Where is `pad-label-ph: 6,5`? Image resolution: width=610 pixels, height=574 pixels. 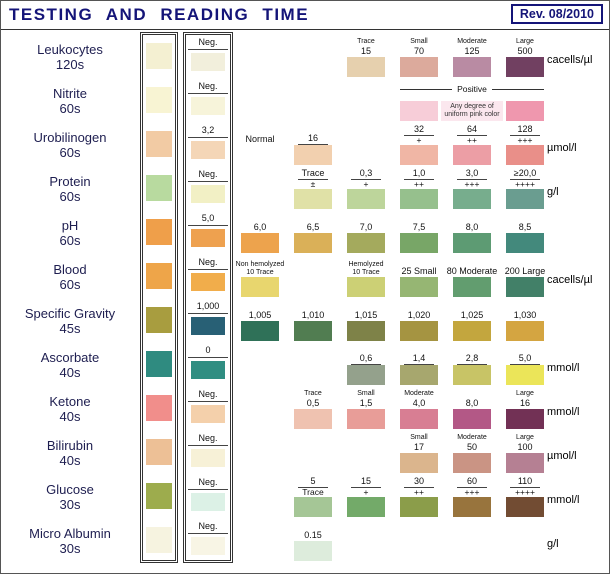 pad-label-ph: 6,5 is located at coordinates (313, 221).